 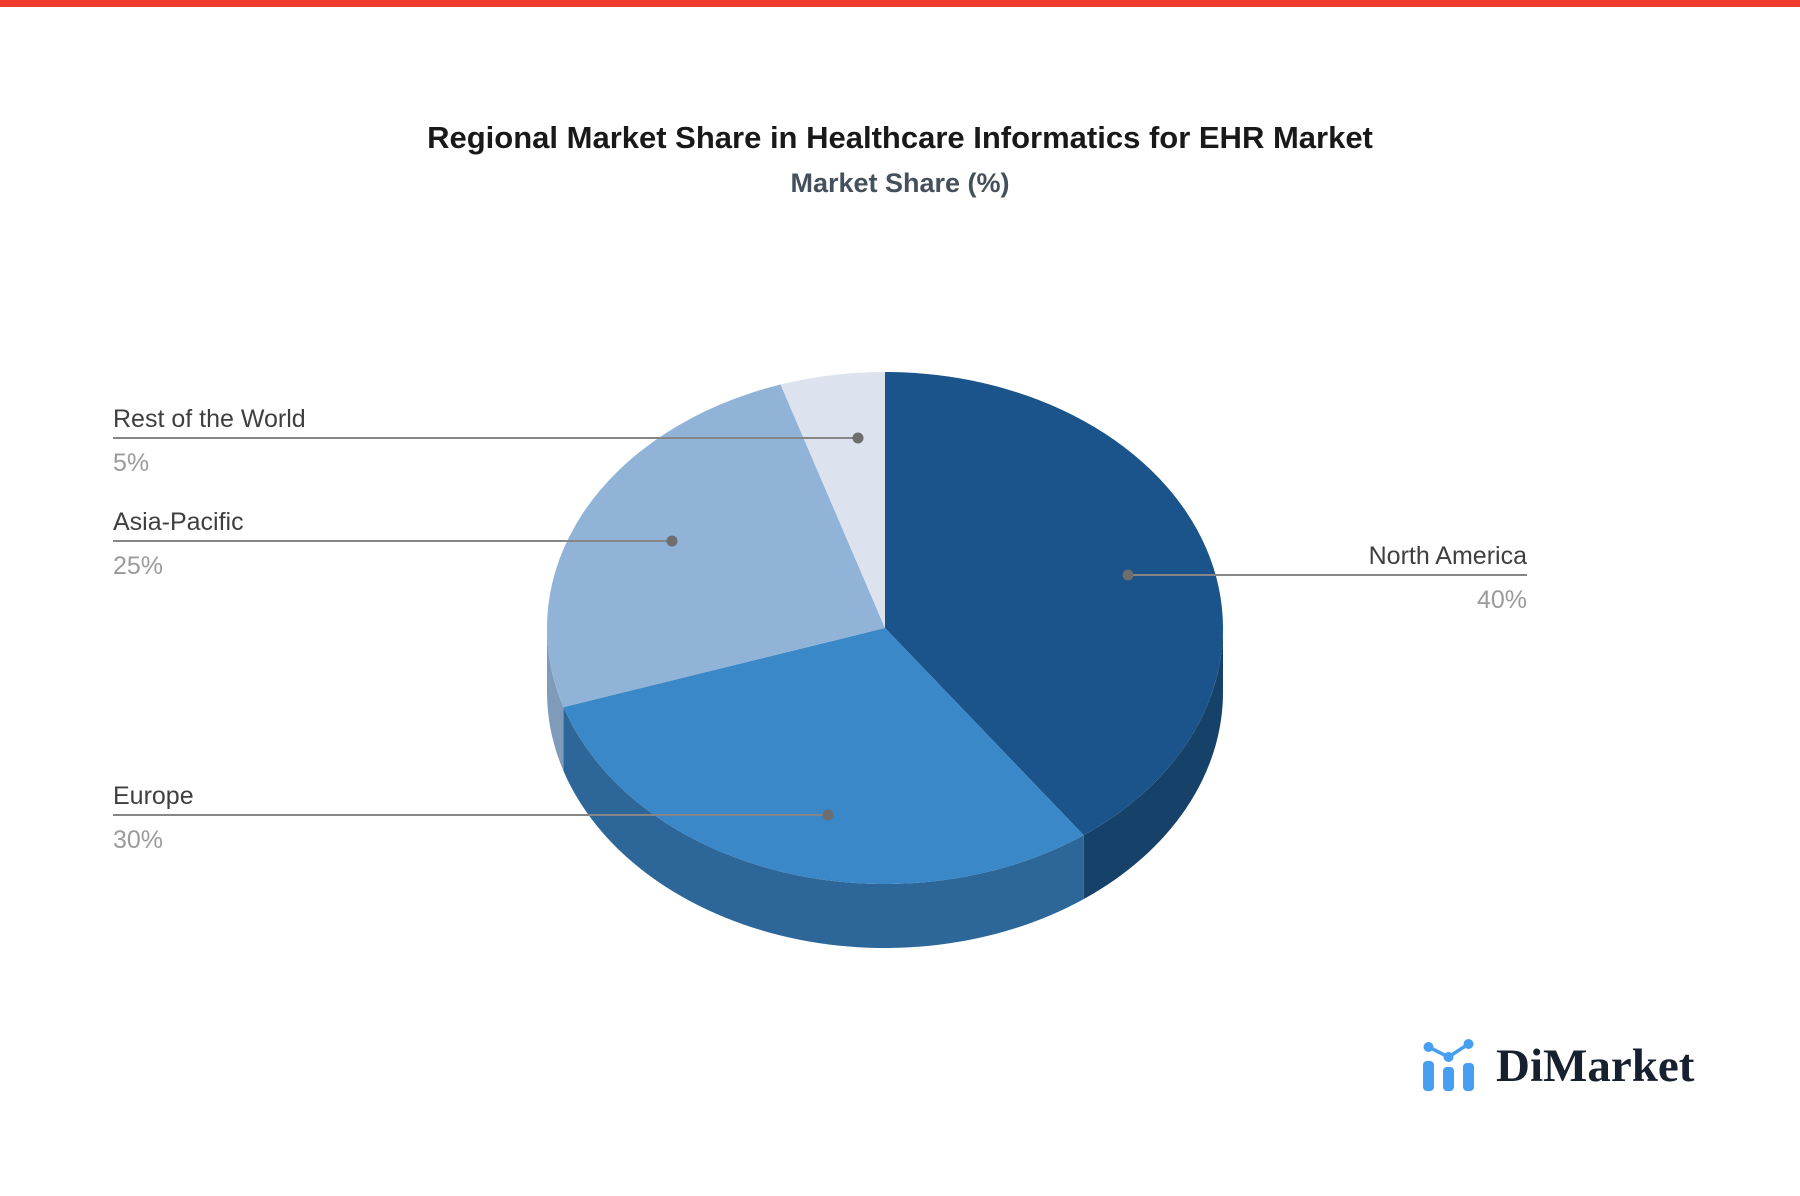 I want to click on pie-slice-side-north-america, so click(x=1153, y=764).